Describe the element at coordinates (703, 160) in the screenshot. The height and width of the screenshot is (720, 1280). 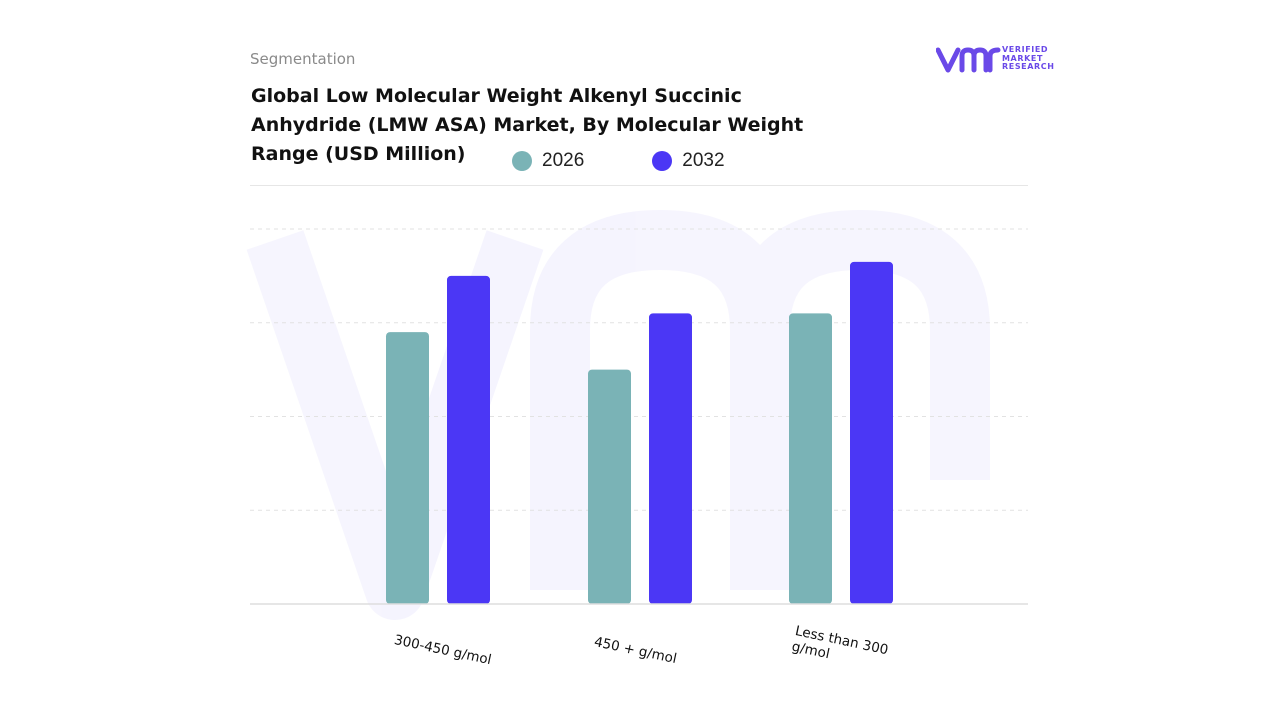
I see `legend-label-2032: 2032` at that location.